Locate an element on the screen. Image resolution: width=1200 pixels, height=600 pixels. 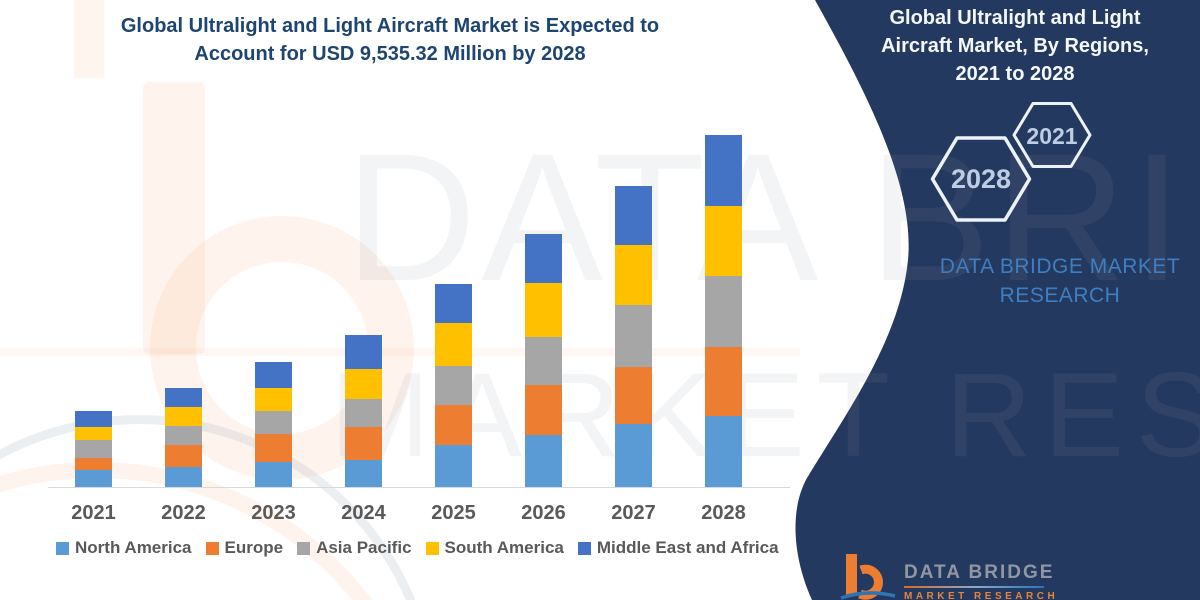
hexagon-2028-outline is located at coordinates (981, 179).